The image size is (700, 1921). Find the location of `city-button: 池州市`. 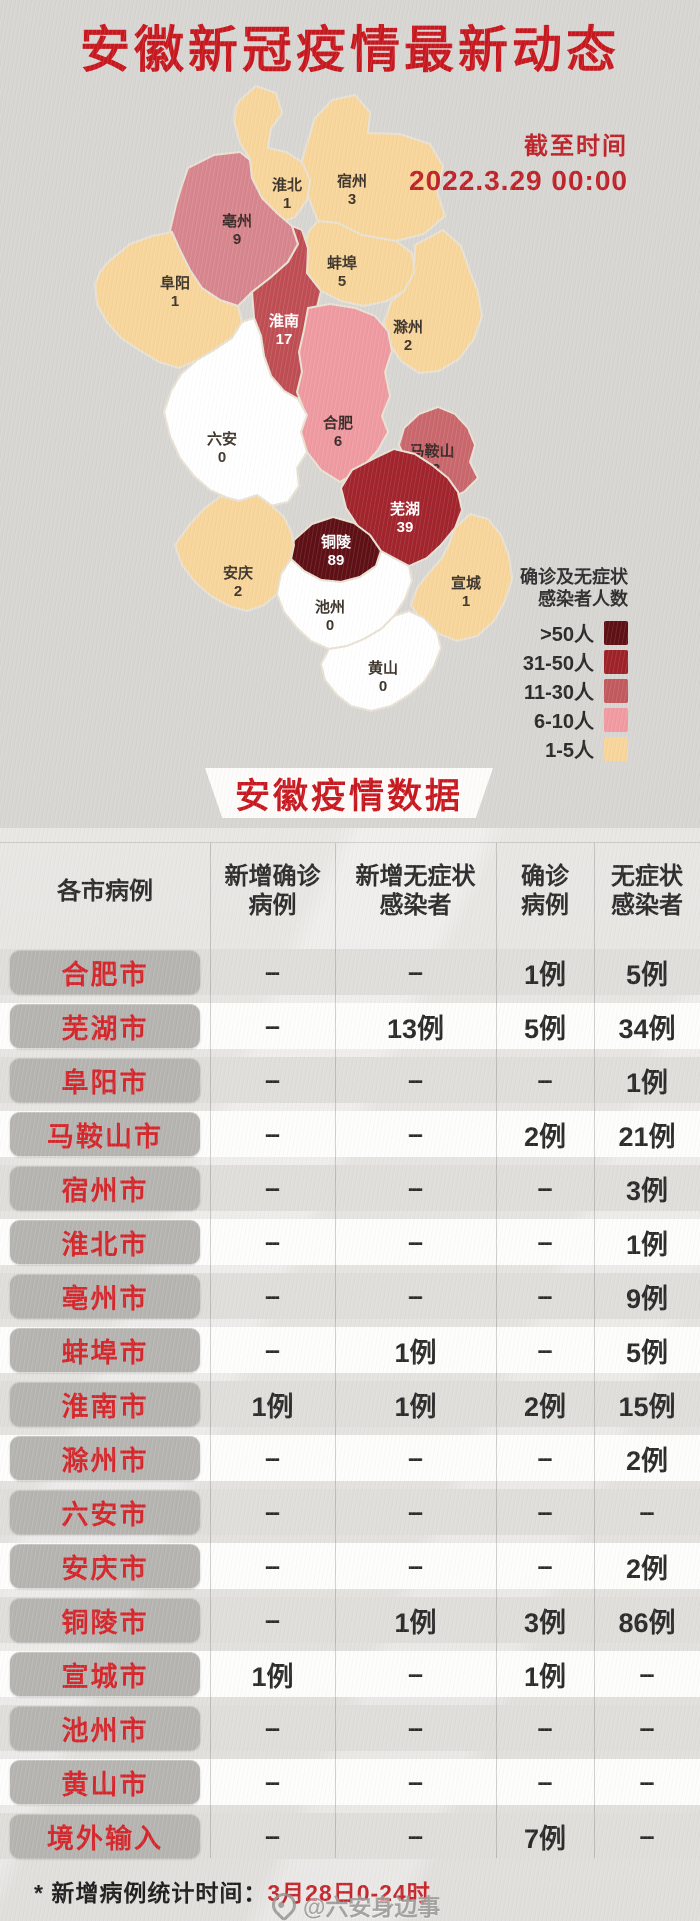

city-button: 池州市 is located at coordinates (105, 1728).